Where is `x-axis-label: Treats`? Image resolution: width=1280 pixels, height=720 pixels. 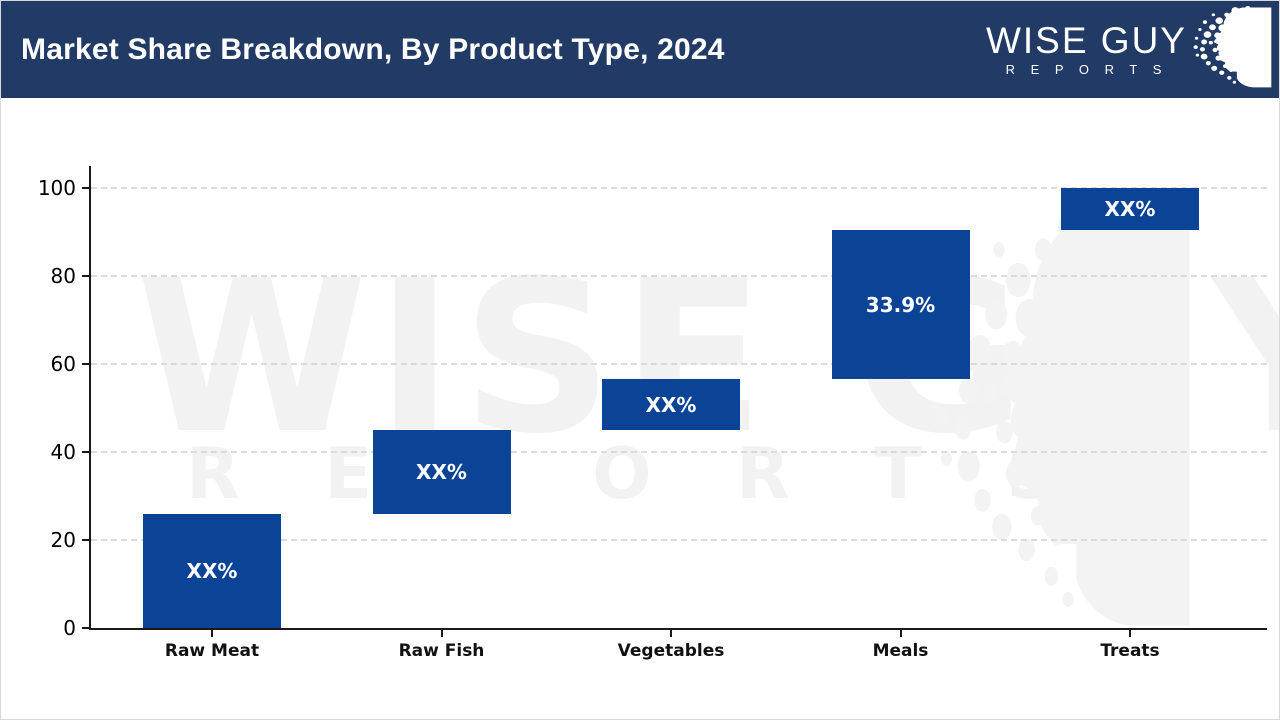
x-axis-label: Treats is located at coordinates (1130, 651).